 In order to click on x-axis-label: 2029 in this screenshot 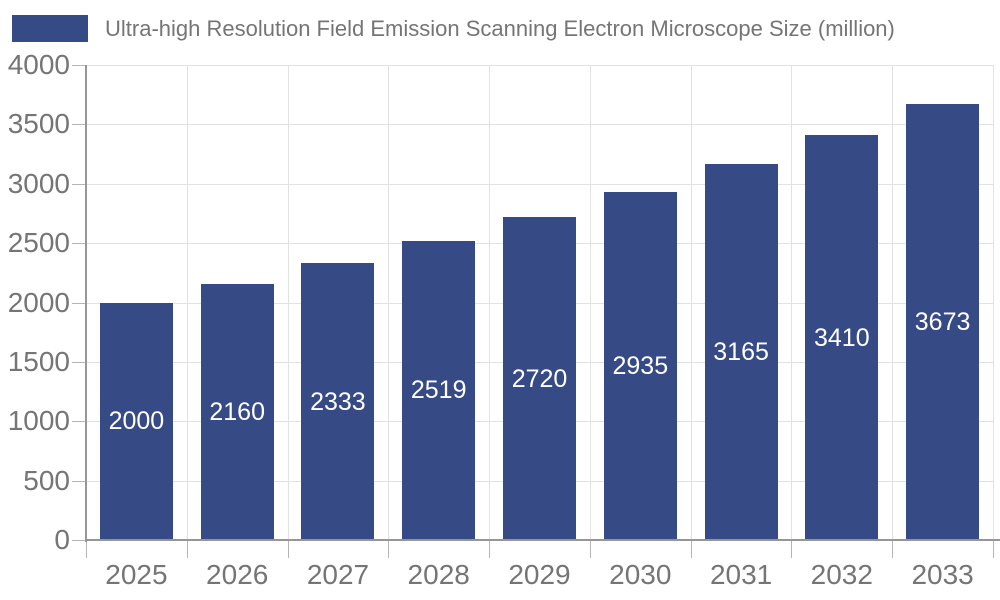, I will do `click(539, 574)`.